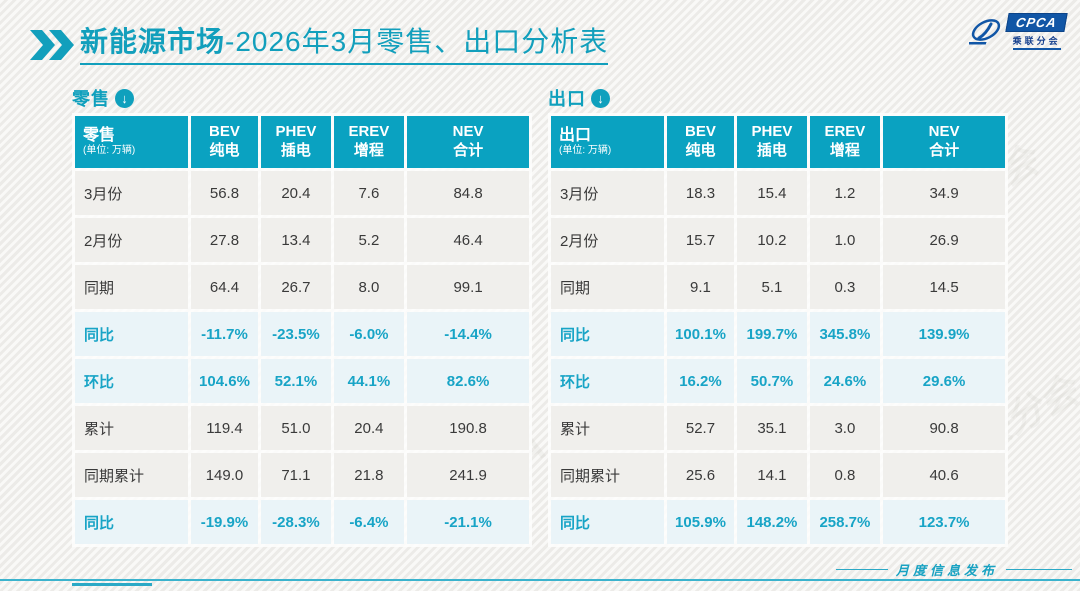 Image resolution: width=1080 pixels, height=591 pixels. Describe the element at coordinates (52, 45) in the screenshot. I see `double-chevron-right-icon` at that location.